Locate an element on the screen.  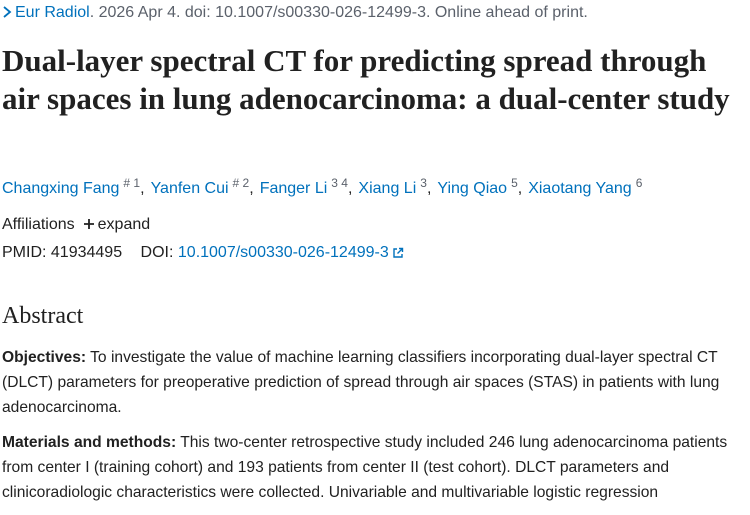
pmid-label: PMID: is located at coordinates (24, 252).